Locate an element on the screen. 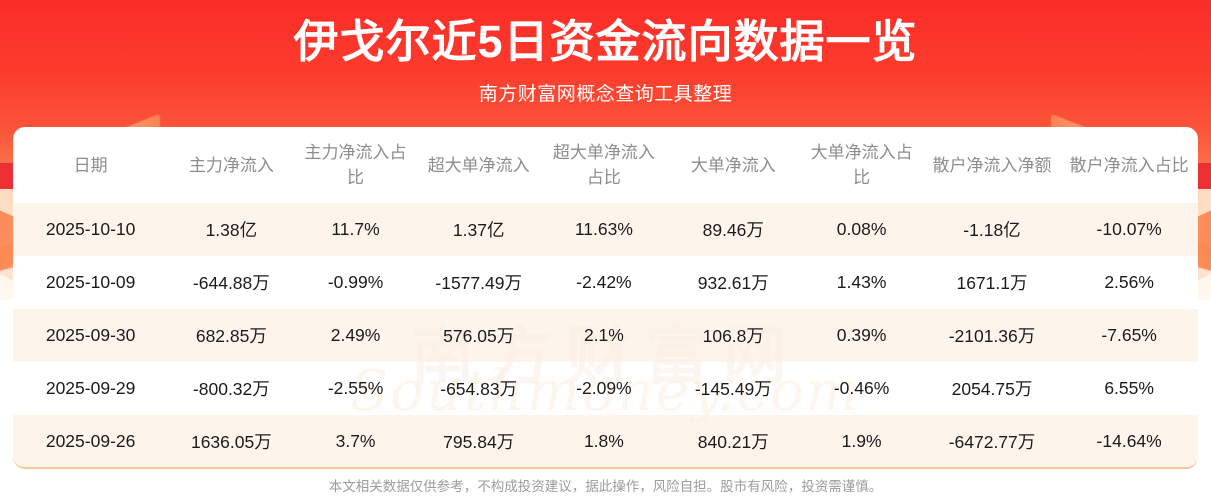 This screenshot has width=1211, height=500. cell-large-net-inflow-pct: 0.08% is located at coordinates (861, 229).